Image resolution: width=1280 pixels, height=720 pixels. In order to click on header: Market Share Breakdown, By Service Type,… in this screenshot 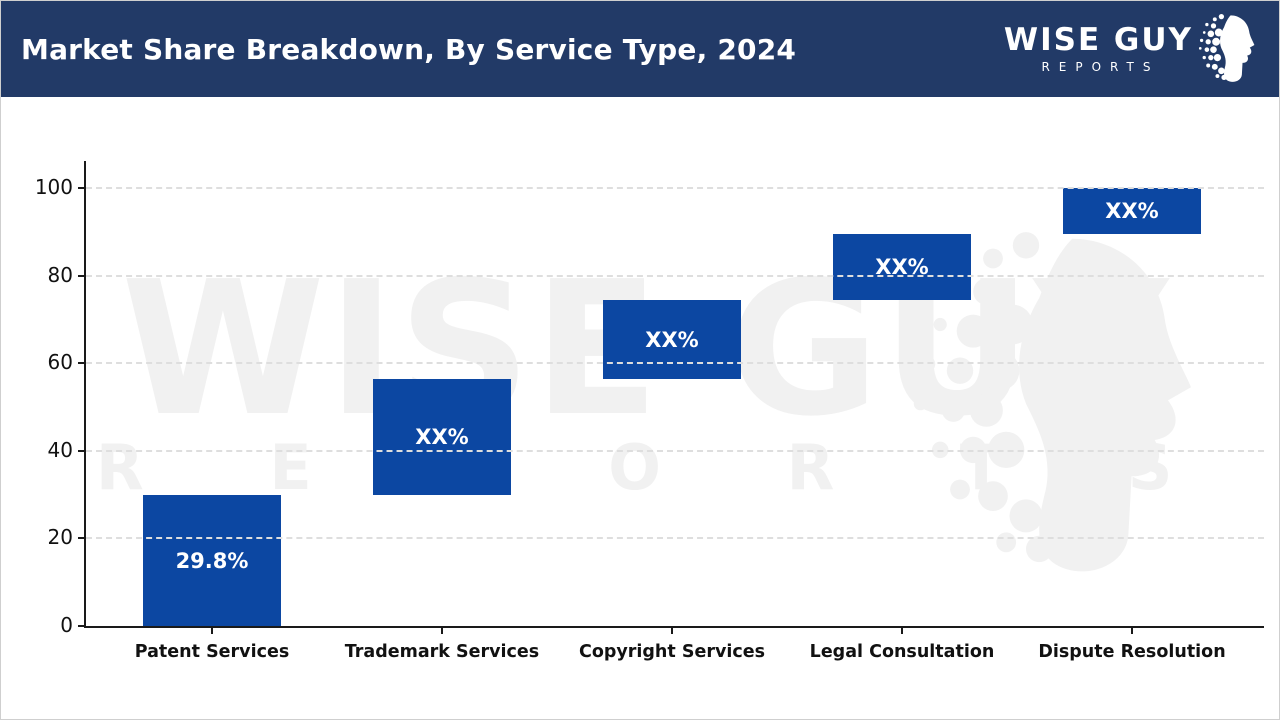, I will do `click(640, 49)`.